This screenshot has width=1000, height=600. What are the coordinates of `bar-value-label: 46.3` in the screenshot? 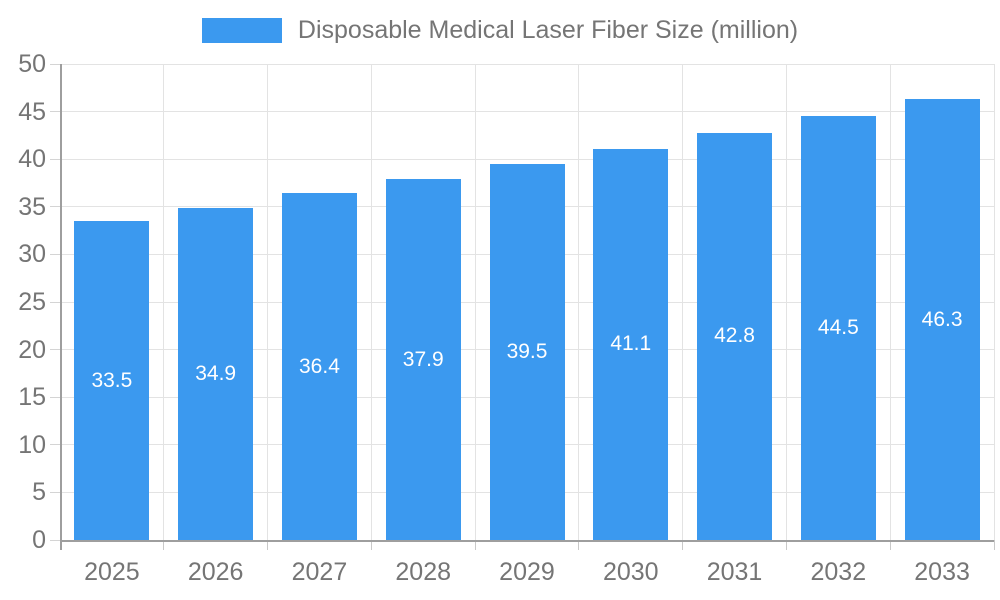 It's located at (942, 319).